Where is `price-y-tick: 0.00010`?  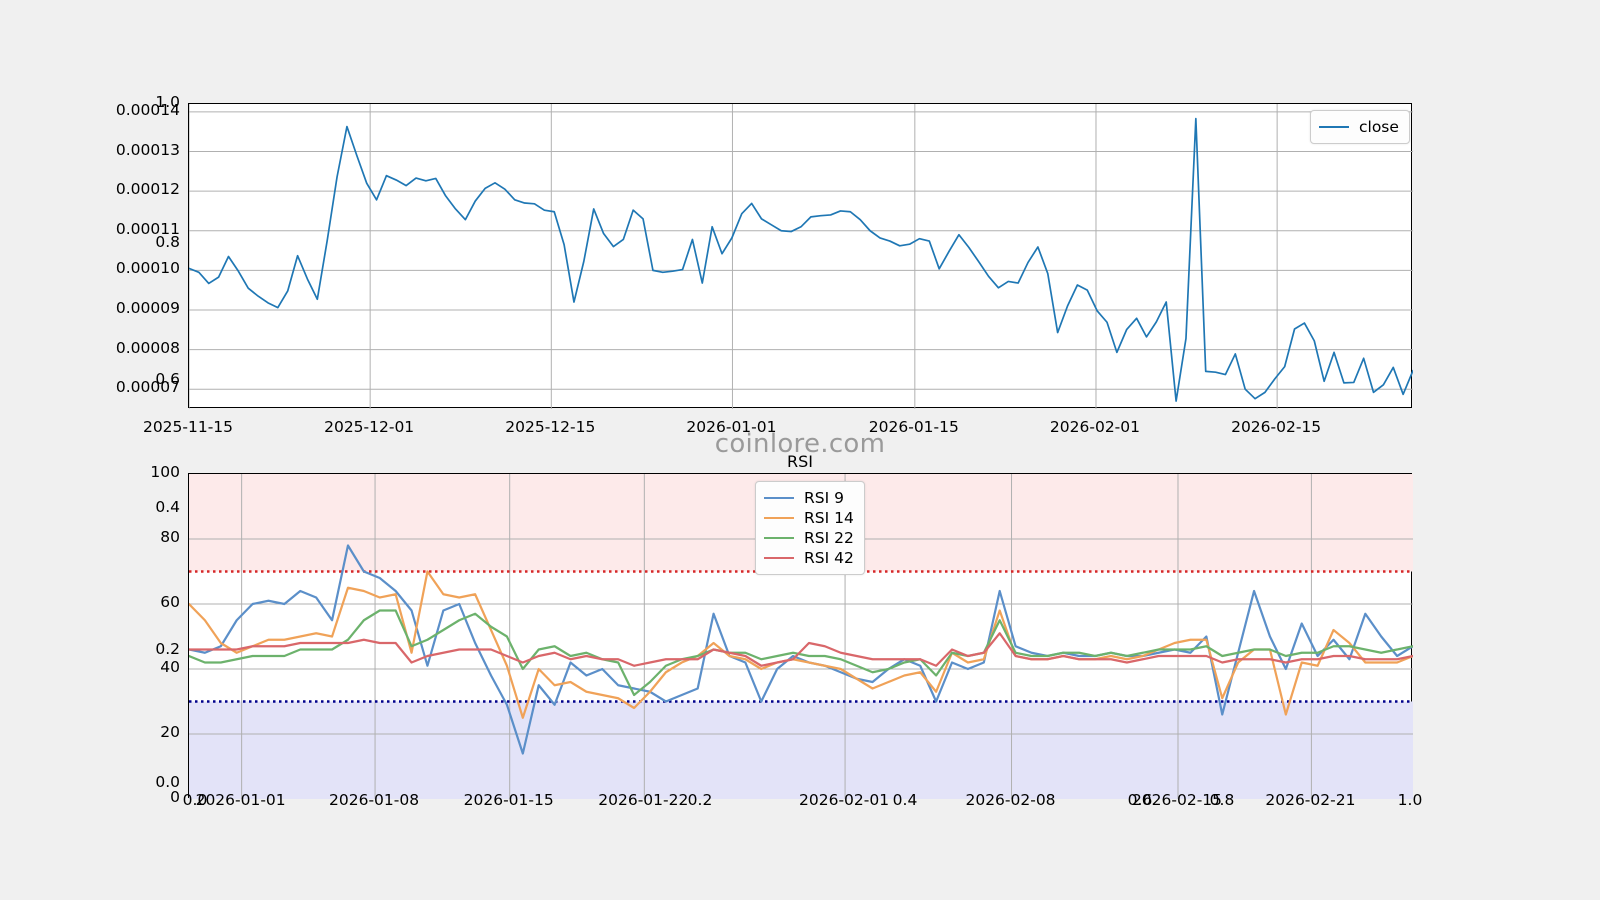 price-y-tick: 0.00010 is located at coordinates (147, 268).